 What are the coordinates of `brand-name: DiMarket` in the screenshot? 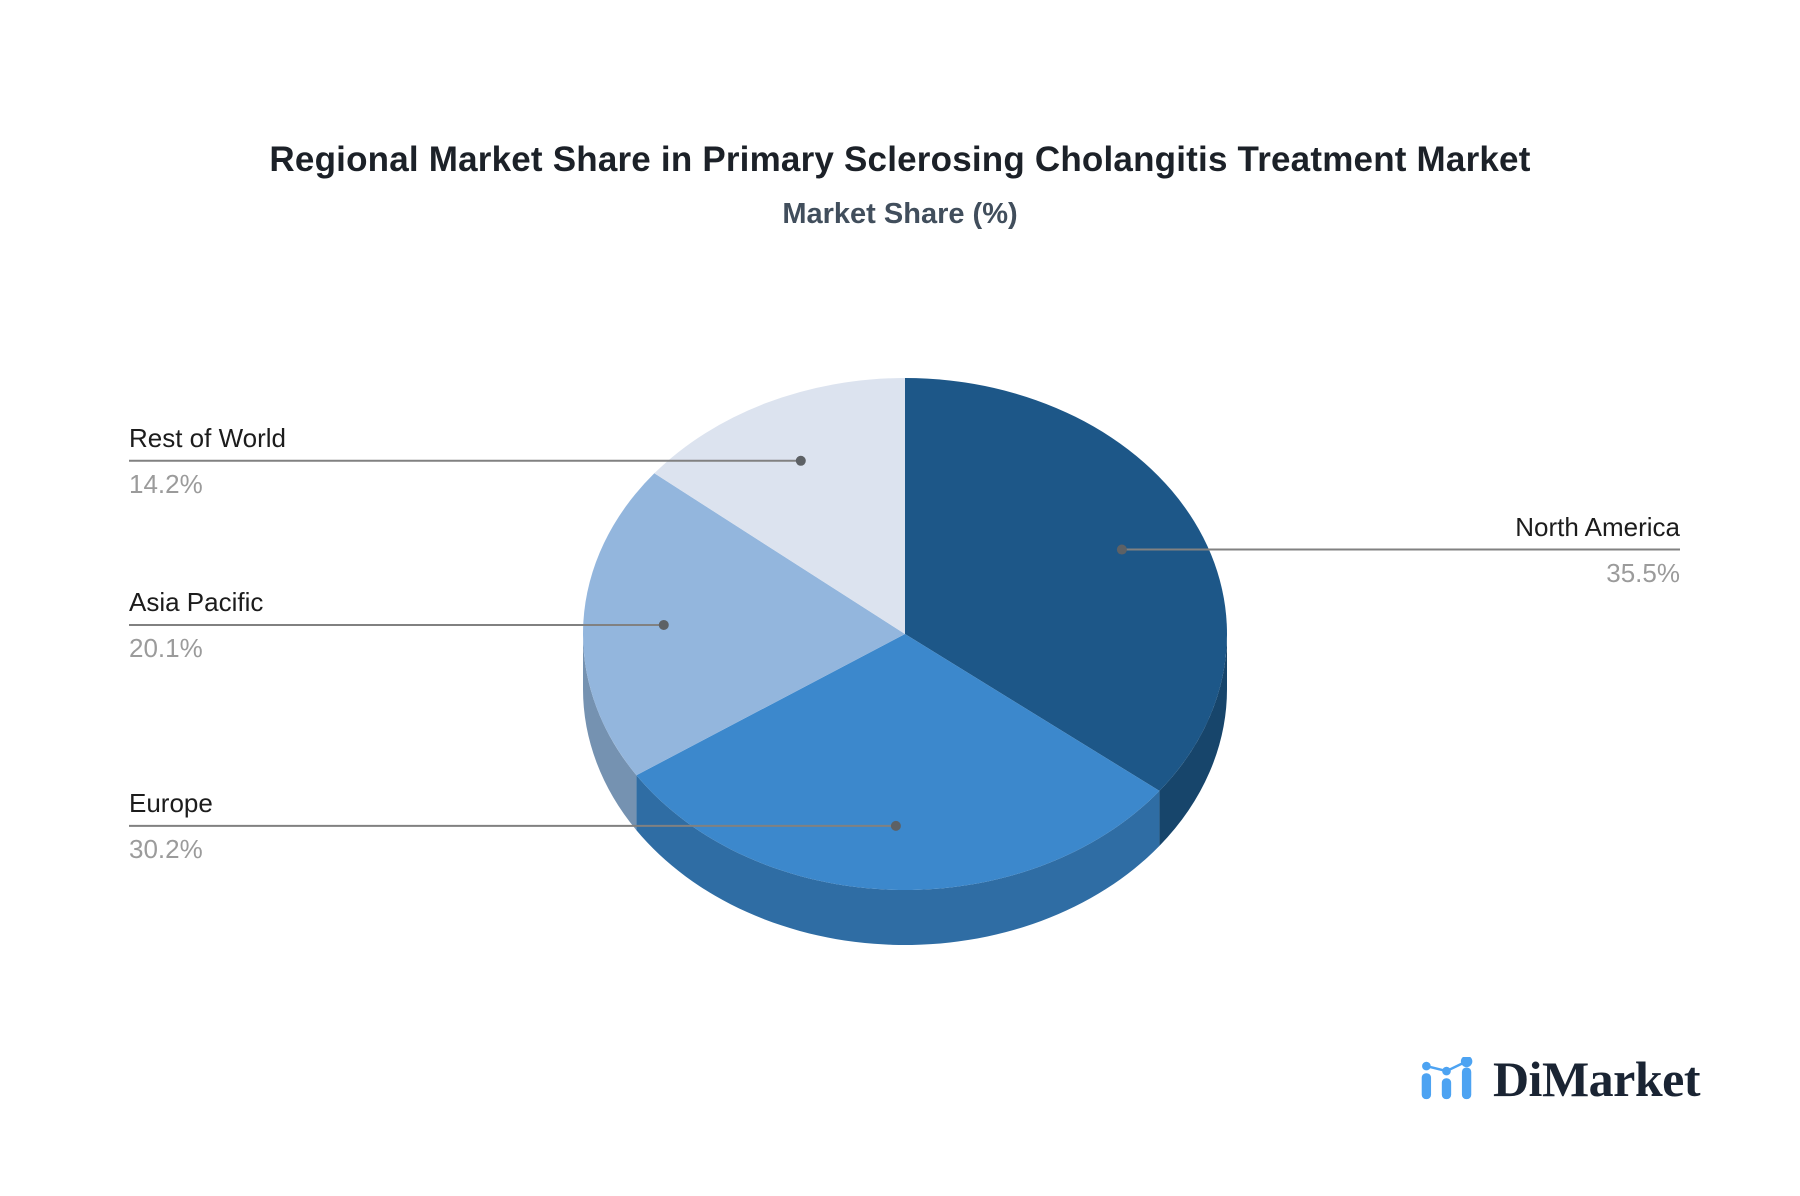 It's located at (1596, 1079).